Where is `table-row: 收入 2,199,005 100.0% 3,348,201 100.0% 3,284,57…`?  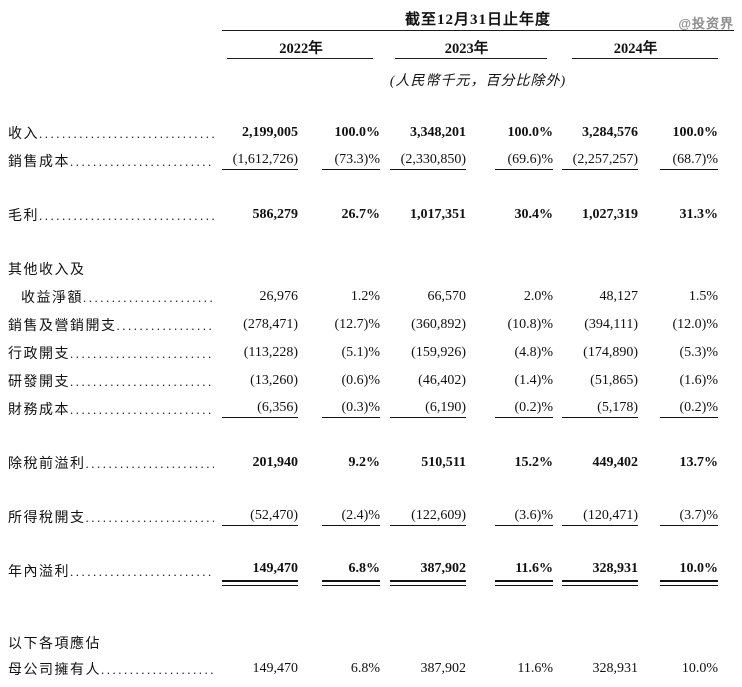
table-row: 收入 2,199,005 100.0% 3,348,201 100.0% 3,284,57… is located at coordinates (371, 133).